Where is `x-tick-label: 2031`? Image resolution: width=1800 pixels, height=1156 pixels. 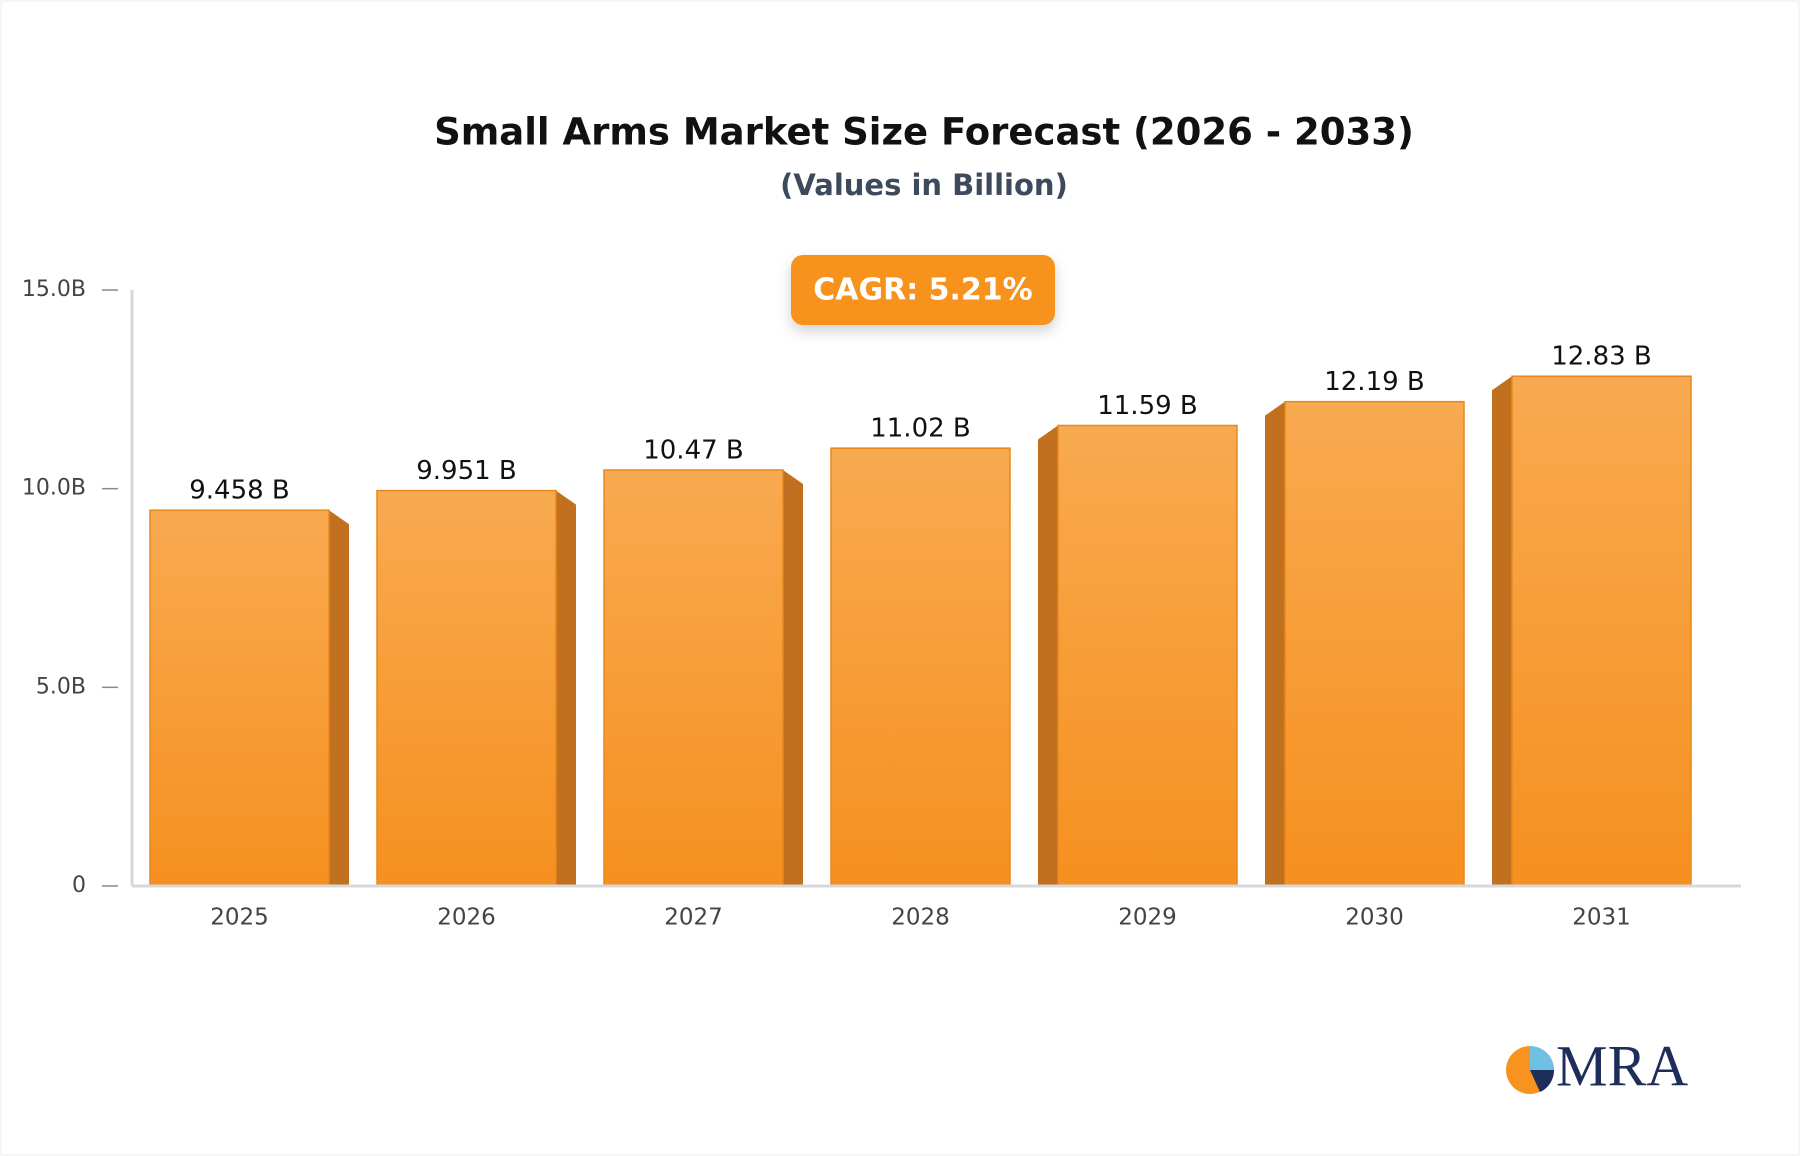
x-tick-label: 2031 is located at coordinates (1601, 918).